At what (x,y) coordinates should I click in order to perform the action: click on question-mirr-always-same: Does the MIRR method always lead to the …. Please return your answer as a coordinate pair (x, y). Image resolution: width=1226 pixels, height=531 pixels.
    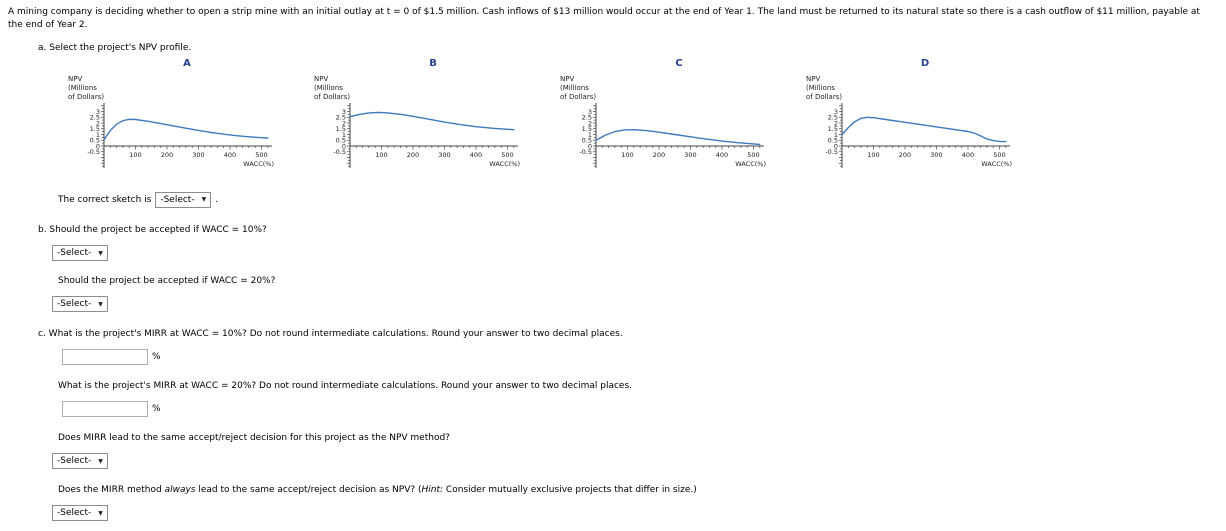
    Looking at the image, I should click on (638, 490).